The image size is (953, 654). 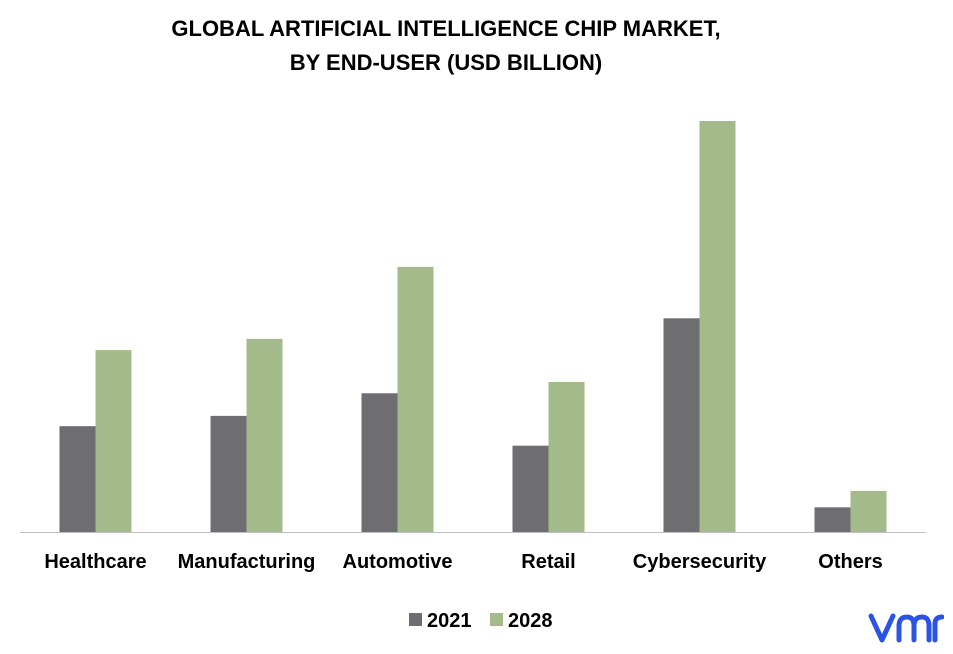 What do you see at coordinates (446, 62) in the screenshot?
I see `chart-title-line-2: BY END-USER (USD BILLION)` at bounding box center [446, 62].